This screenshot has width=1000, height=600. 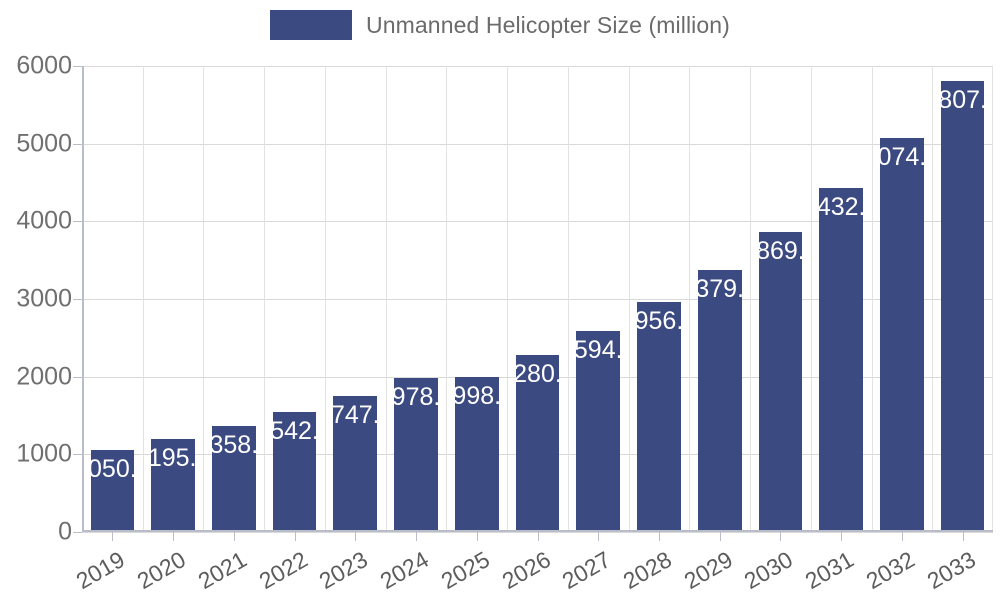 What do you see at coordinates (222, 570) in the screenshot?
I see `x-axis-tick-label: 2021` at bounding box center [222, 570].